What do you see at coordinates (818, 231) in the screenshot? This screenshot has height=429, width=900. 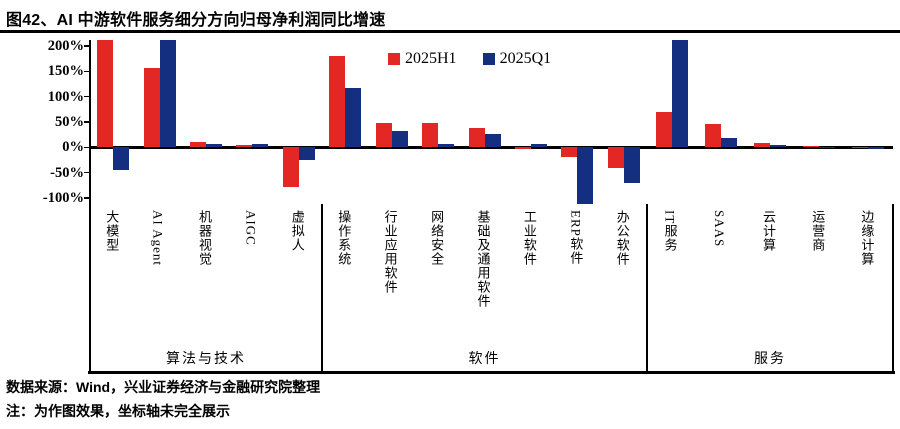 I see `category-label: 运营商` at bounding box center [818, 231].